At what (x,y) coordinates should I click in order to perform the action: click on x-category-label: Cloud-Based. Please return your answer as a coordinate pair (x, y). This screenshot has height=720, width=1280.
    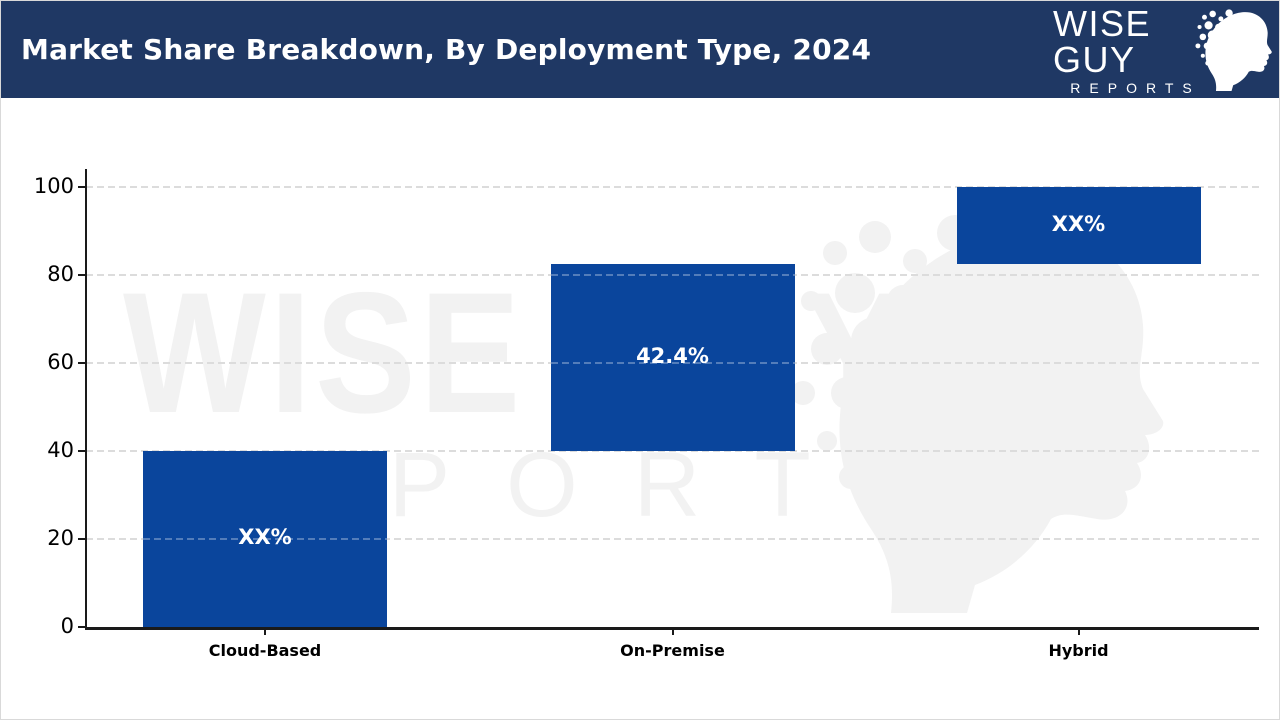
    Looking at the image, I should click on (265, 650).